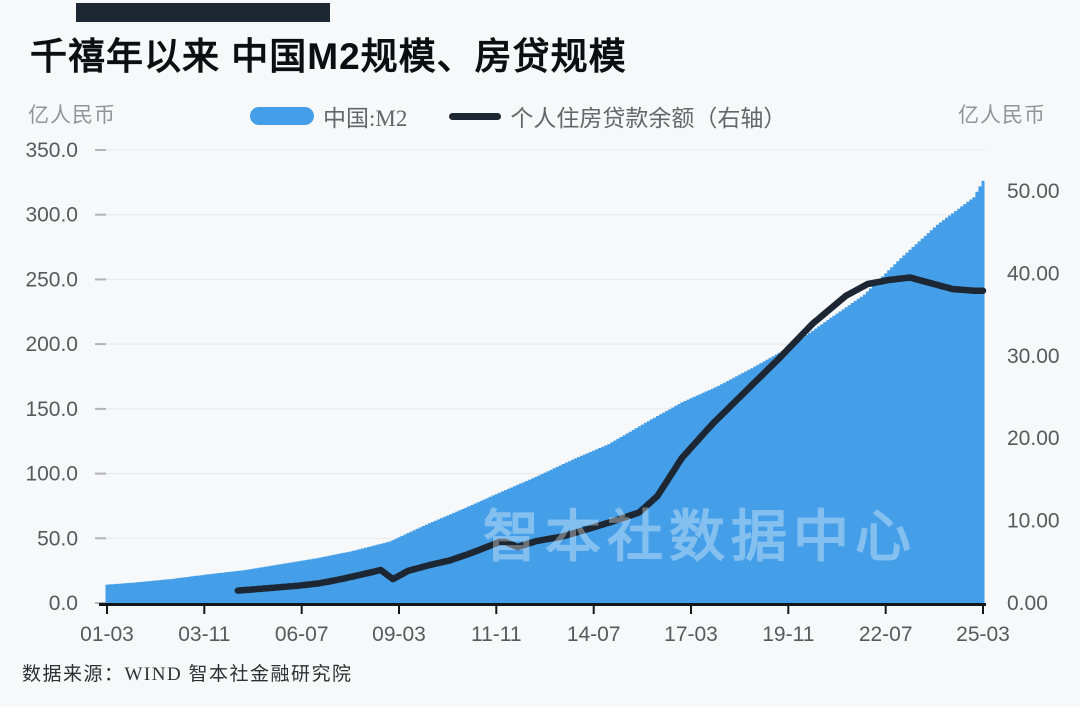 This screenshot has height=707, width=1080. Describe the element at coordinates (51, 409) in the screenshot. I see `left-axis-tick-label: 150.0` at that location.